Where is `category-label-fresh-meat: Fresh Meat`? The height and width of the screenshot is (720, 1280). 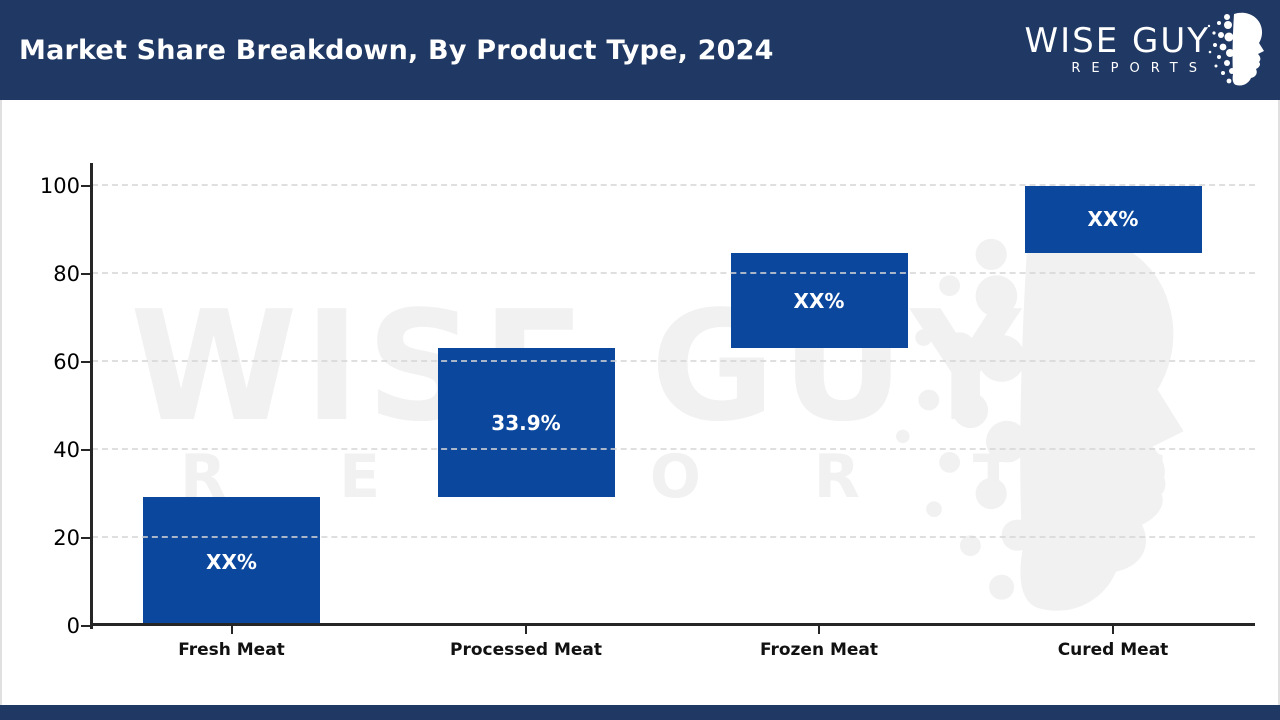 category-label-fresh-meat: Fresh Meat is located at coordinates (231, 650).